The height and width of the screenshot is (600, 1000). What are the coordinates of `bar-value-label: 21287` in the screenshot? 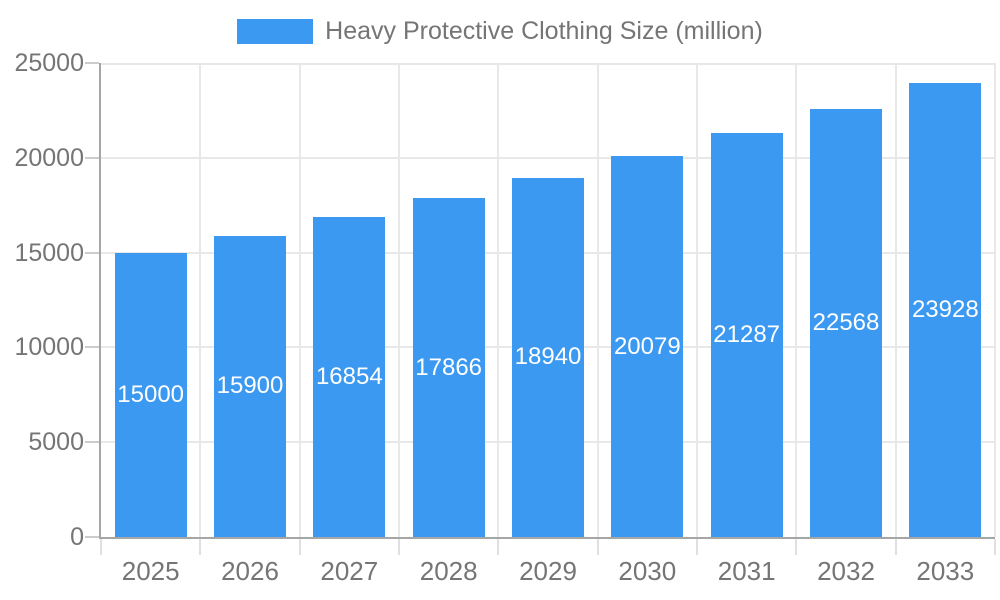 It's located at (747, 335).